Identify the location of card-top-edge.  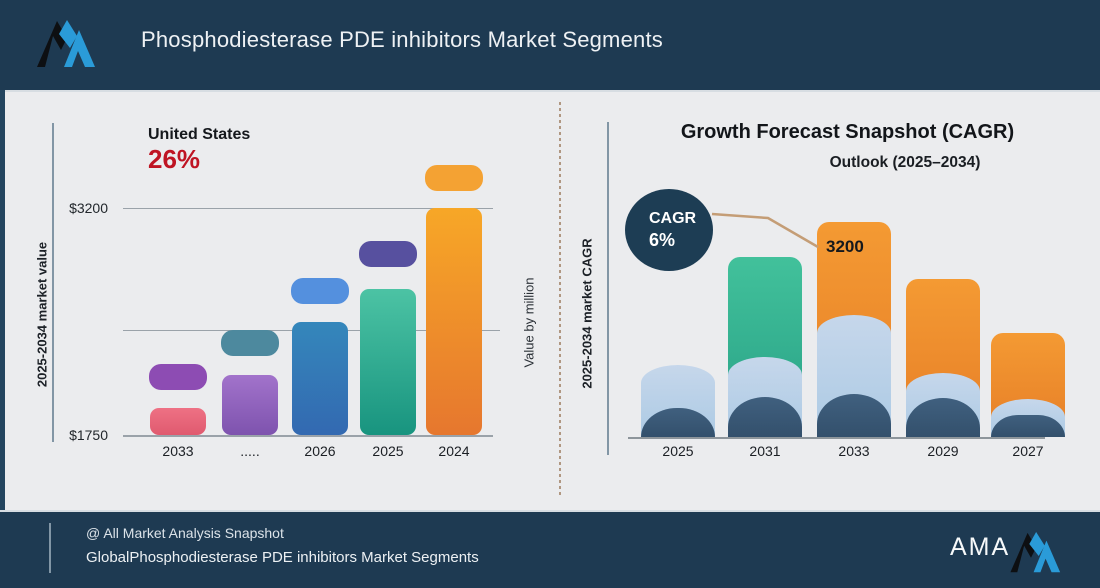
(550, 91).